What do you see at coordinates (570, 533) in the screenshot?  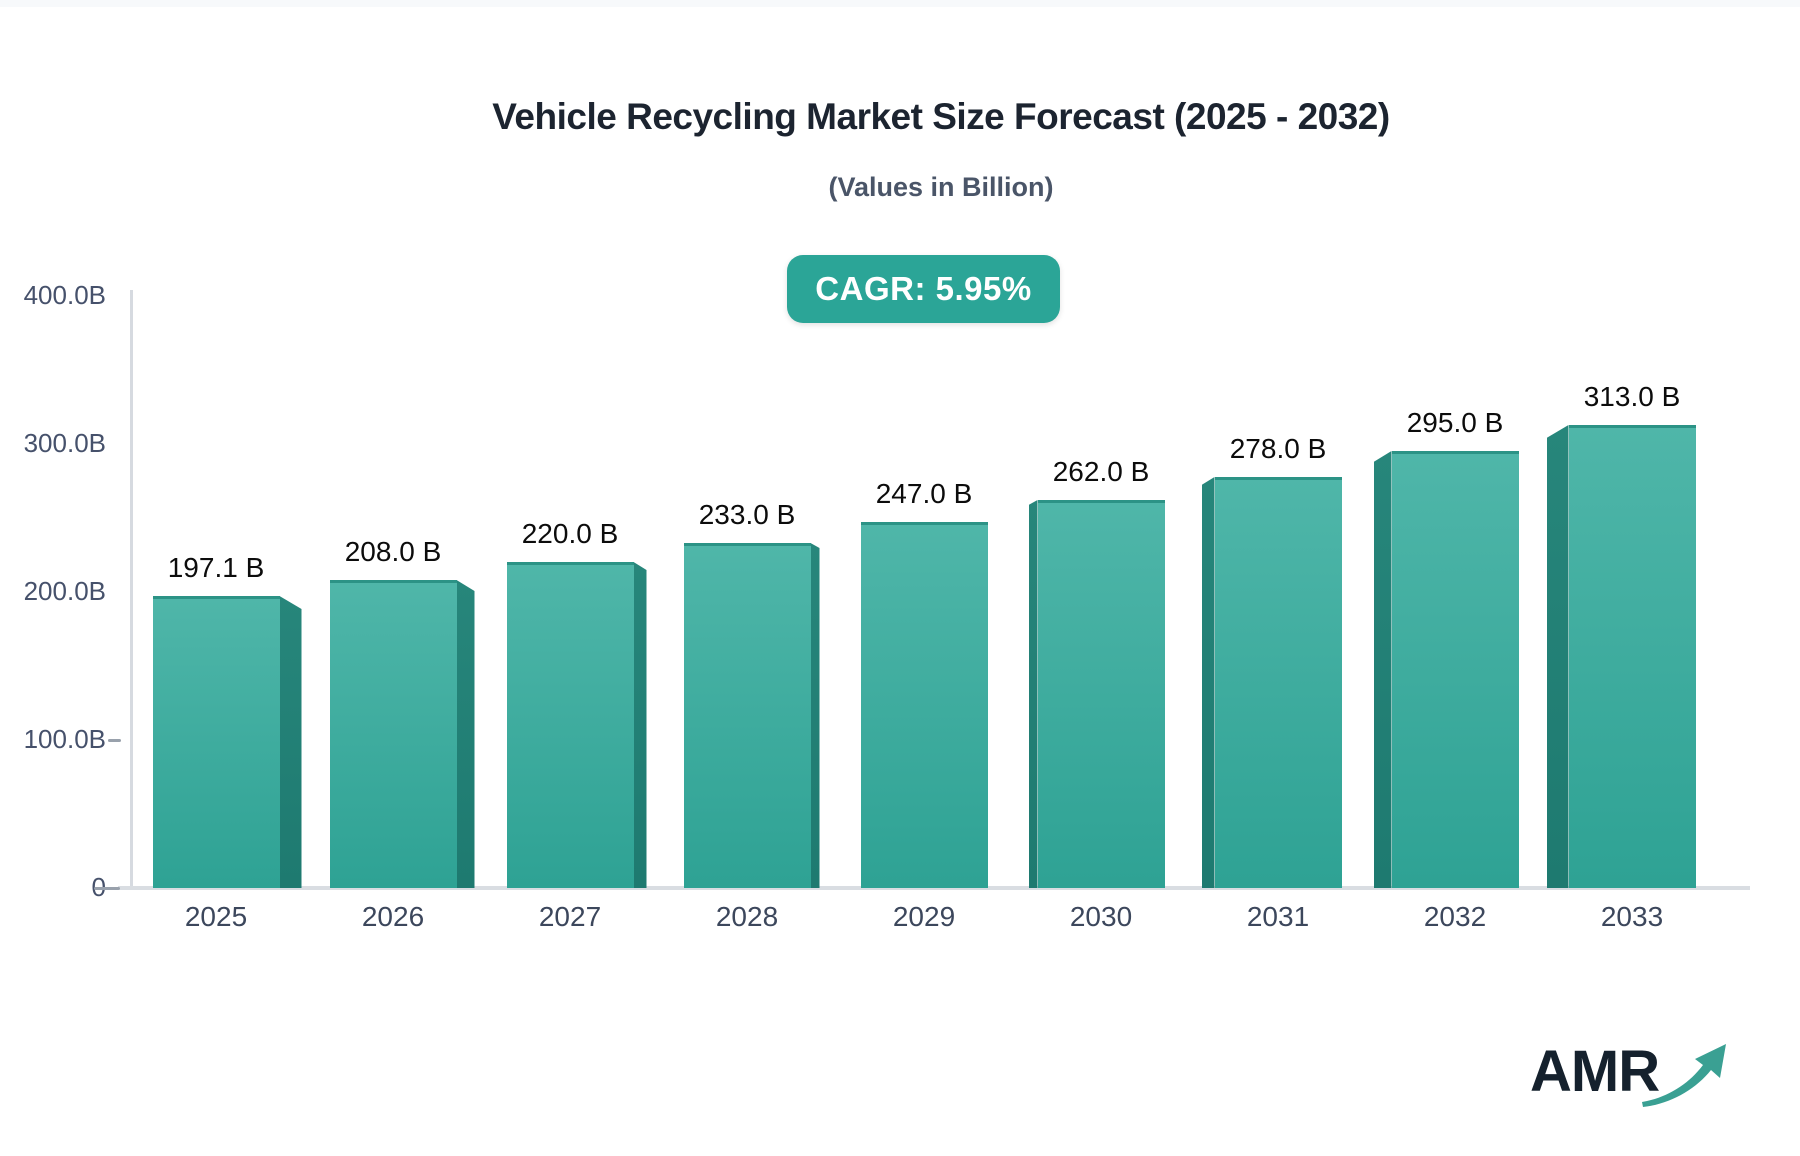 I see `bar-value-label: 220.0 B` at bounding box center [570, 533].